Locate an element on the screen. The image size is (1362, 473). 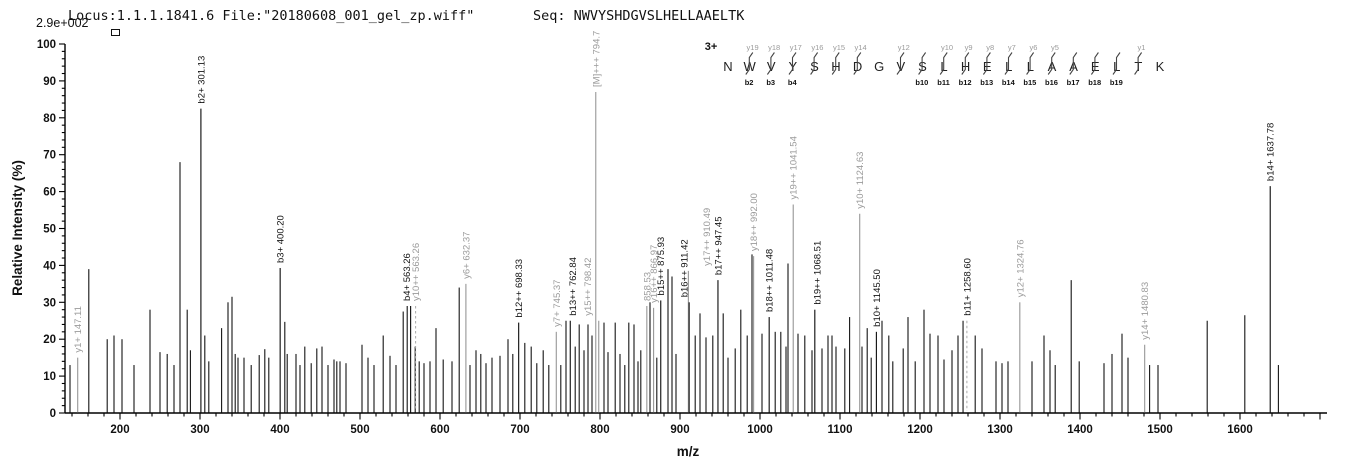
y-ion-ladder-label: y7 is located at coordinates (1012, 47).